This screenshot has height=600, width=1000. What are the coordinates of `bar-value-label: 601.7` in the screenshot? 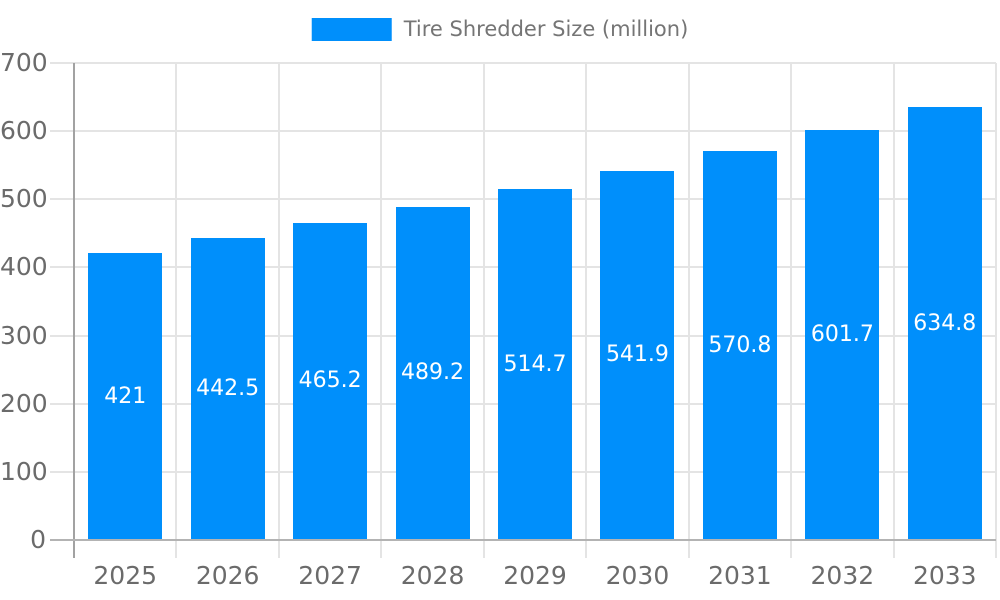 It's located at (842, 334).